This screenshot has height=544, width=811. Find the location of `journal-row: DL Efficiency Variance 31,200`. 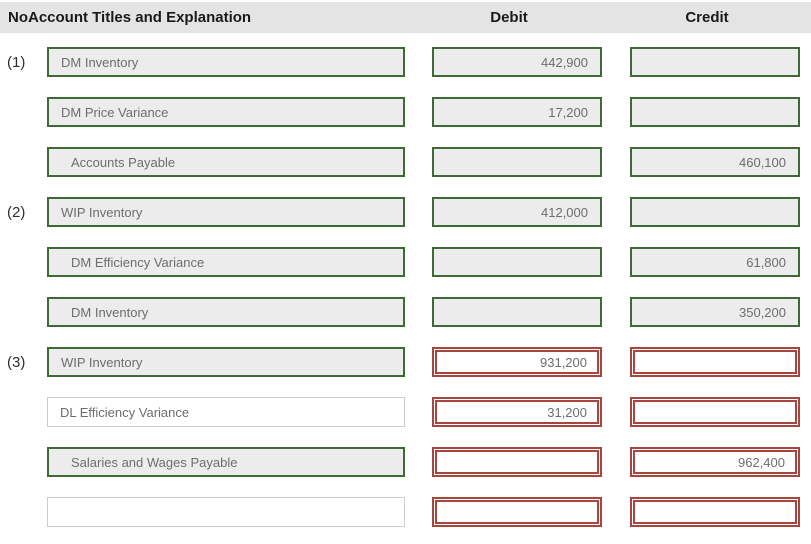

journal-row: DL Efficiency Variance 31,200 is located at coordinates (405, 412).